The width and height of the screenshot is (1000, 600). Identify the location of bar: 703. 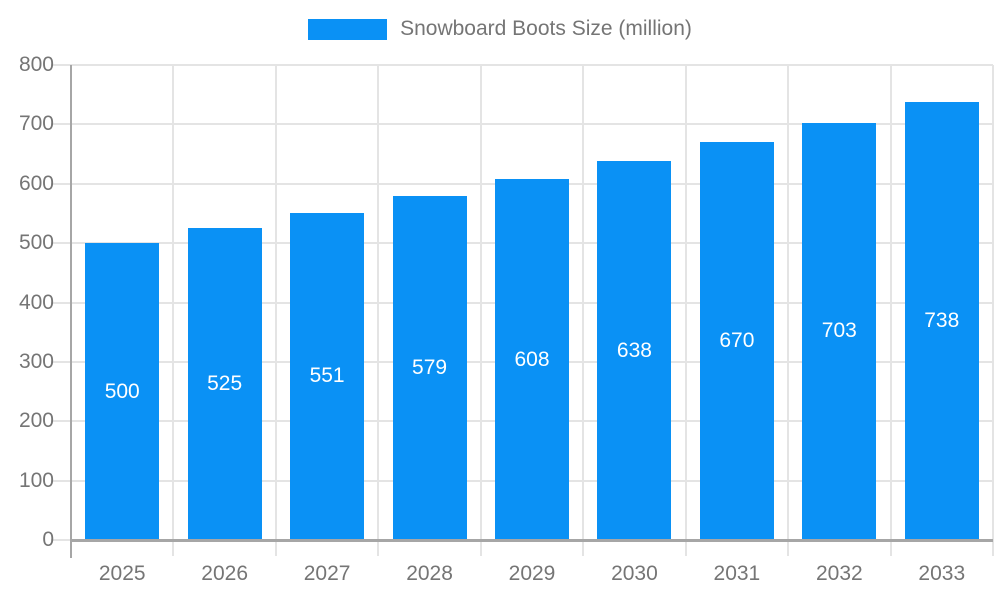
(839, 331).